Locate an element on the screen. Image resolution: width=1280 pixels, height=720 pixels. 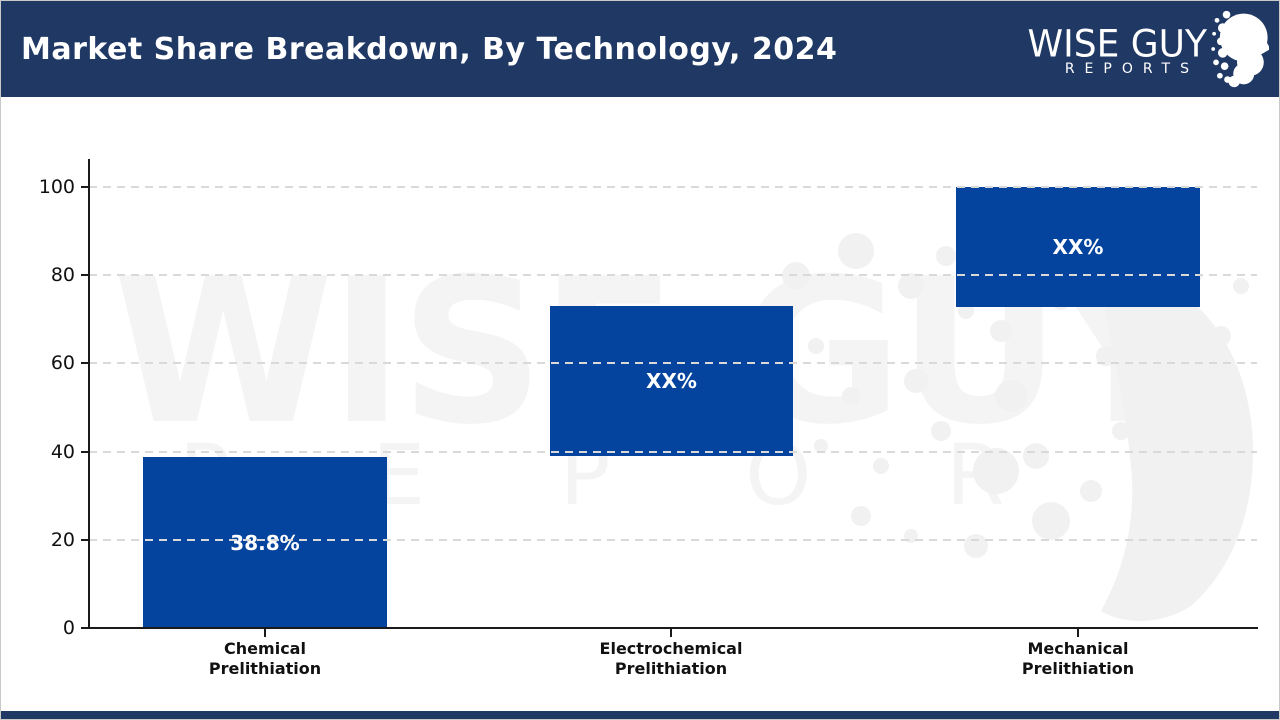
wise-guy-logo: WISE GUY REPORTS is located at coordinates (1148, 49).